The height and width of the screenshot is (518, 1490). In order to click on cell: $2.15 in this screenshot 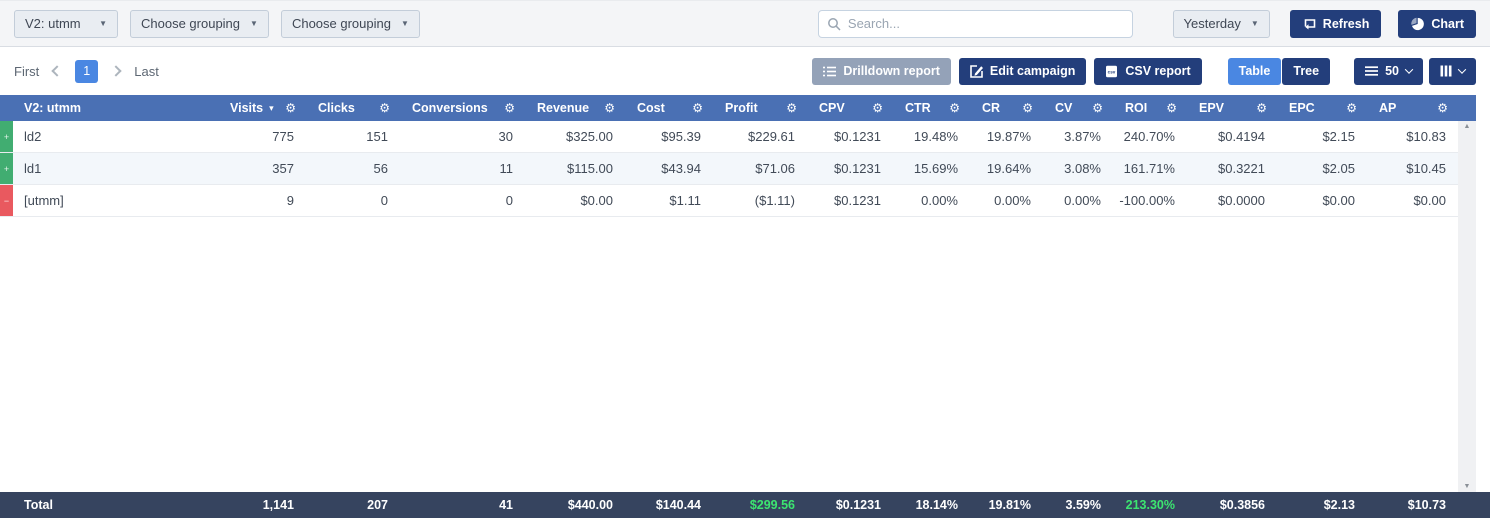, I will do `click(1322, 137)`.